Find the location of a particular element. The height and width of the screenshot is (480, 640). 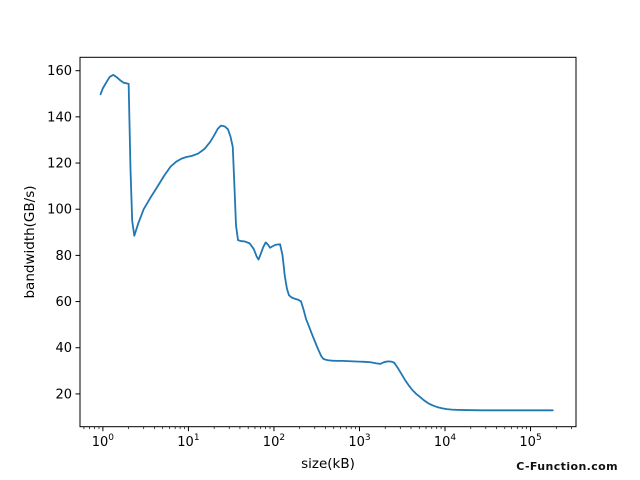

y-axis-label: bandwidth(GB/s) is located at coordinates (30, 242).